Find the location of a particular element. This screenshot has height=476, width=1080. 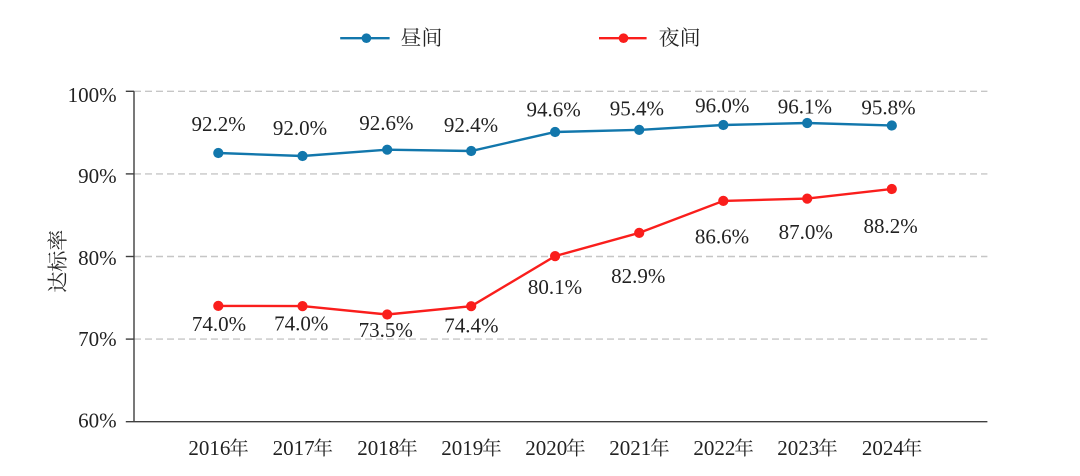

svg-text: 74.4% is located at coordinates (471, 325).